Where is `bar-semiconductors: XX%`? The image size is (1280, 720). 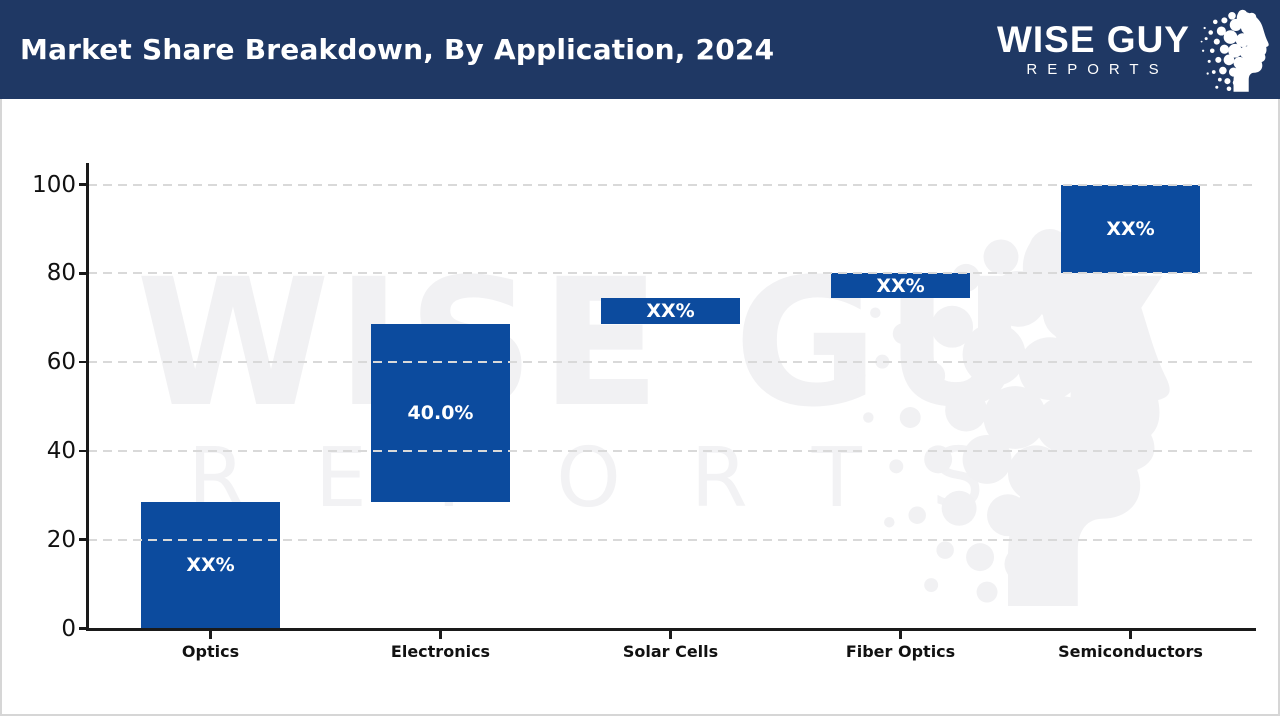 bar-semiconductors: XX% is located at coordinates (1130, 229).